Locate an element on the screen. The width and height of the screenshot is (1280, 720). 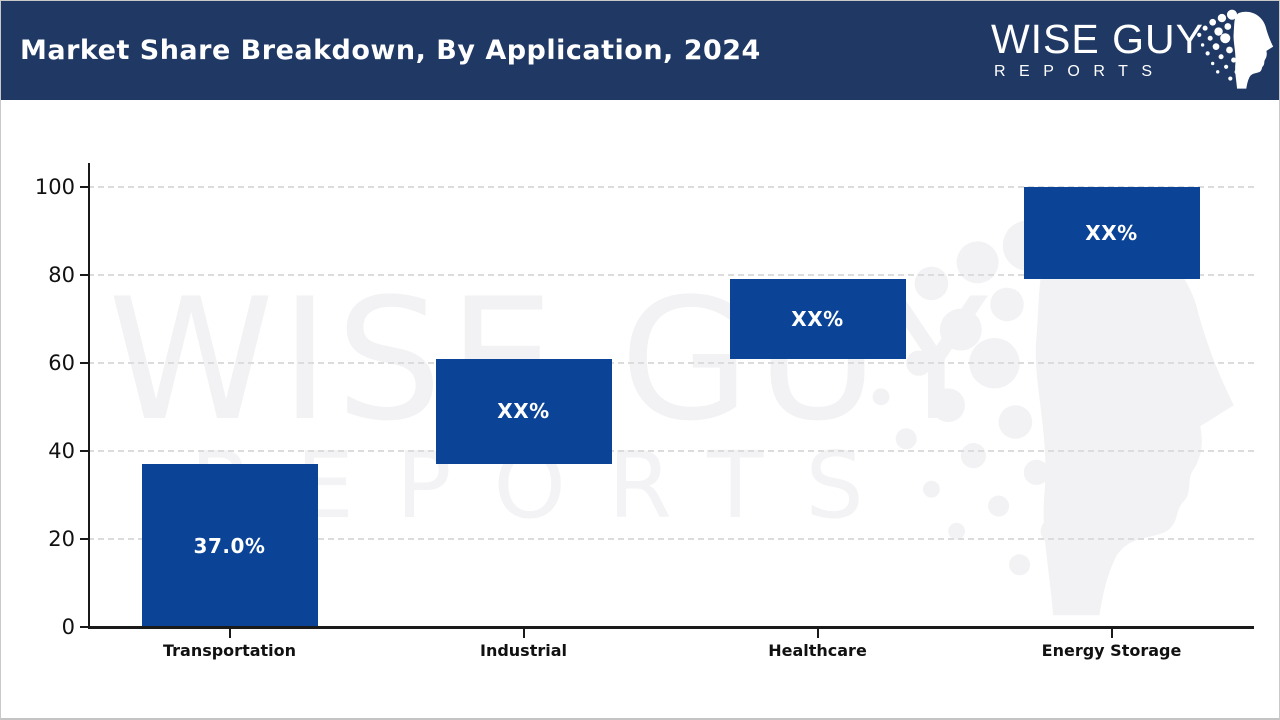
y-tick-label-0: 0 is located at coordinates (68, 627).